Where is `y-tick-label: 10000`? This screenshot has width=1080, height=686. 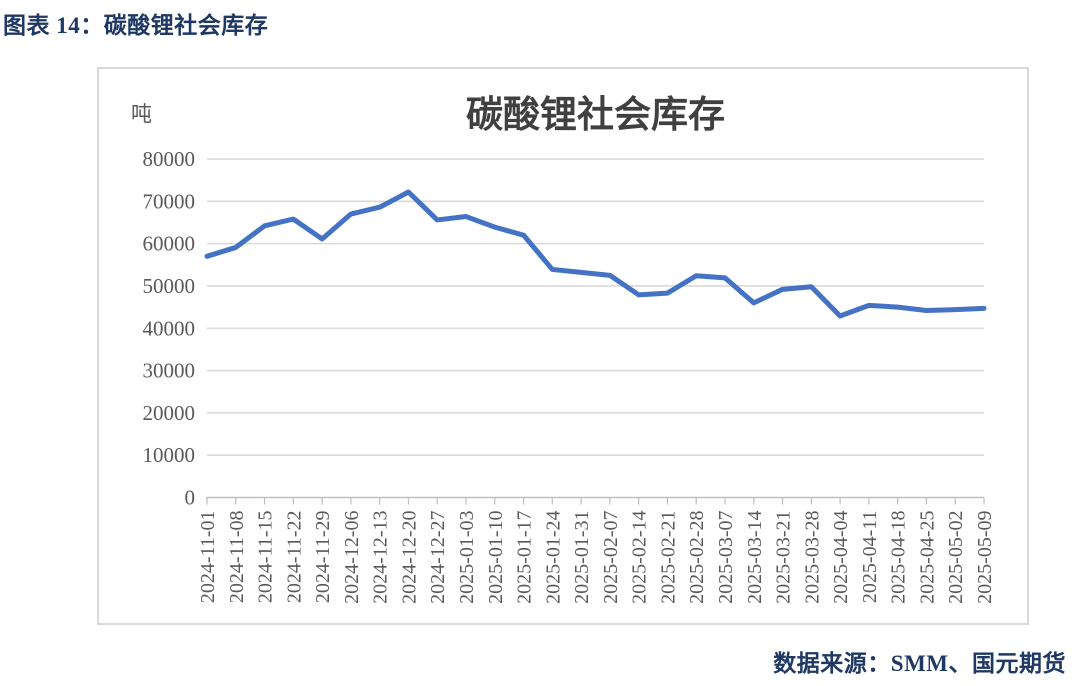 y-tick-label: 10000 is located at coordinates (169, 455).